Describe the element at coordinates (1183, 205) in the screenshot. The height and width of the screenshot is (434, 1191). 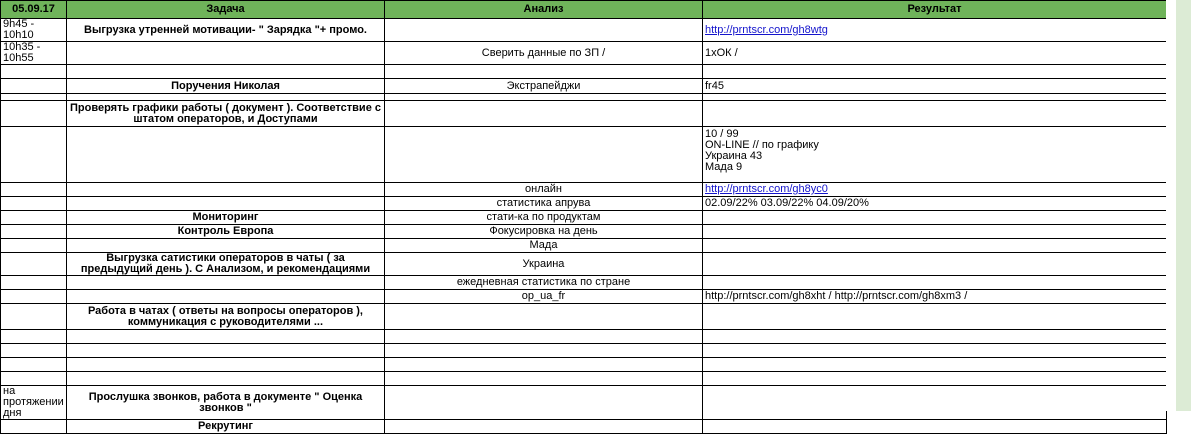
I see `right-edge-highlight` at that location.